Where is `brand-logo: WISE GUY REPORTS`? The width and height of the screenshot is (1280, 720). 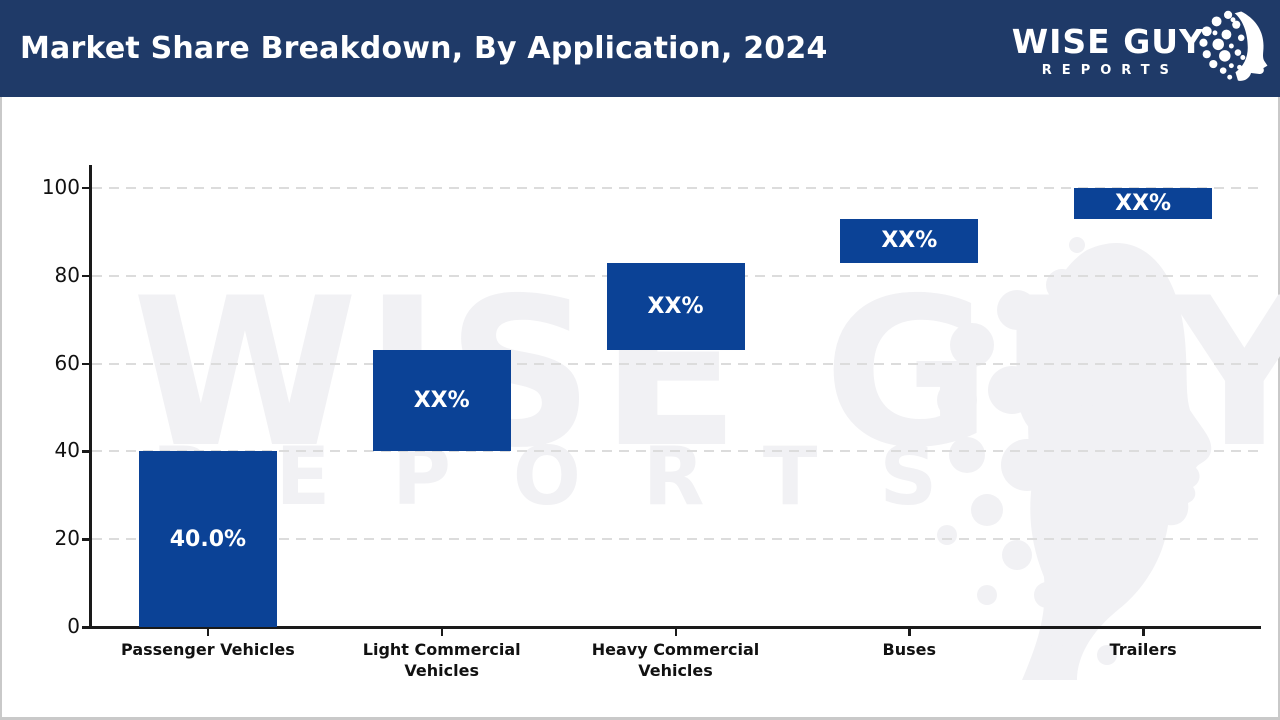
brand-logo: WISE GUY REPORTS is located at coordinates (1143, 47).